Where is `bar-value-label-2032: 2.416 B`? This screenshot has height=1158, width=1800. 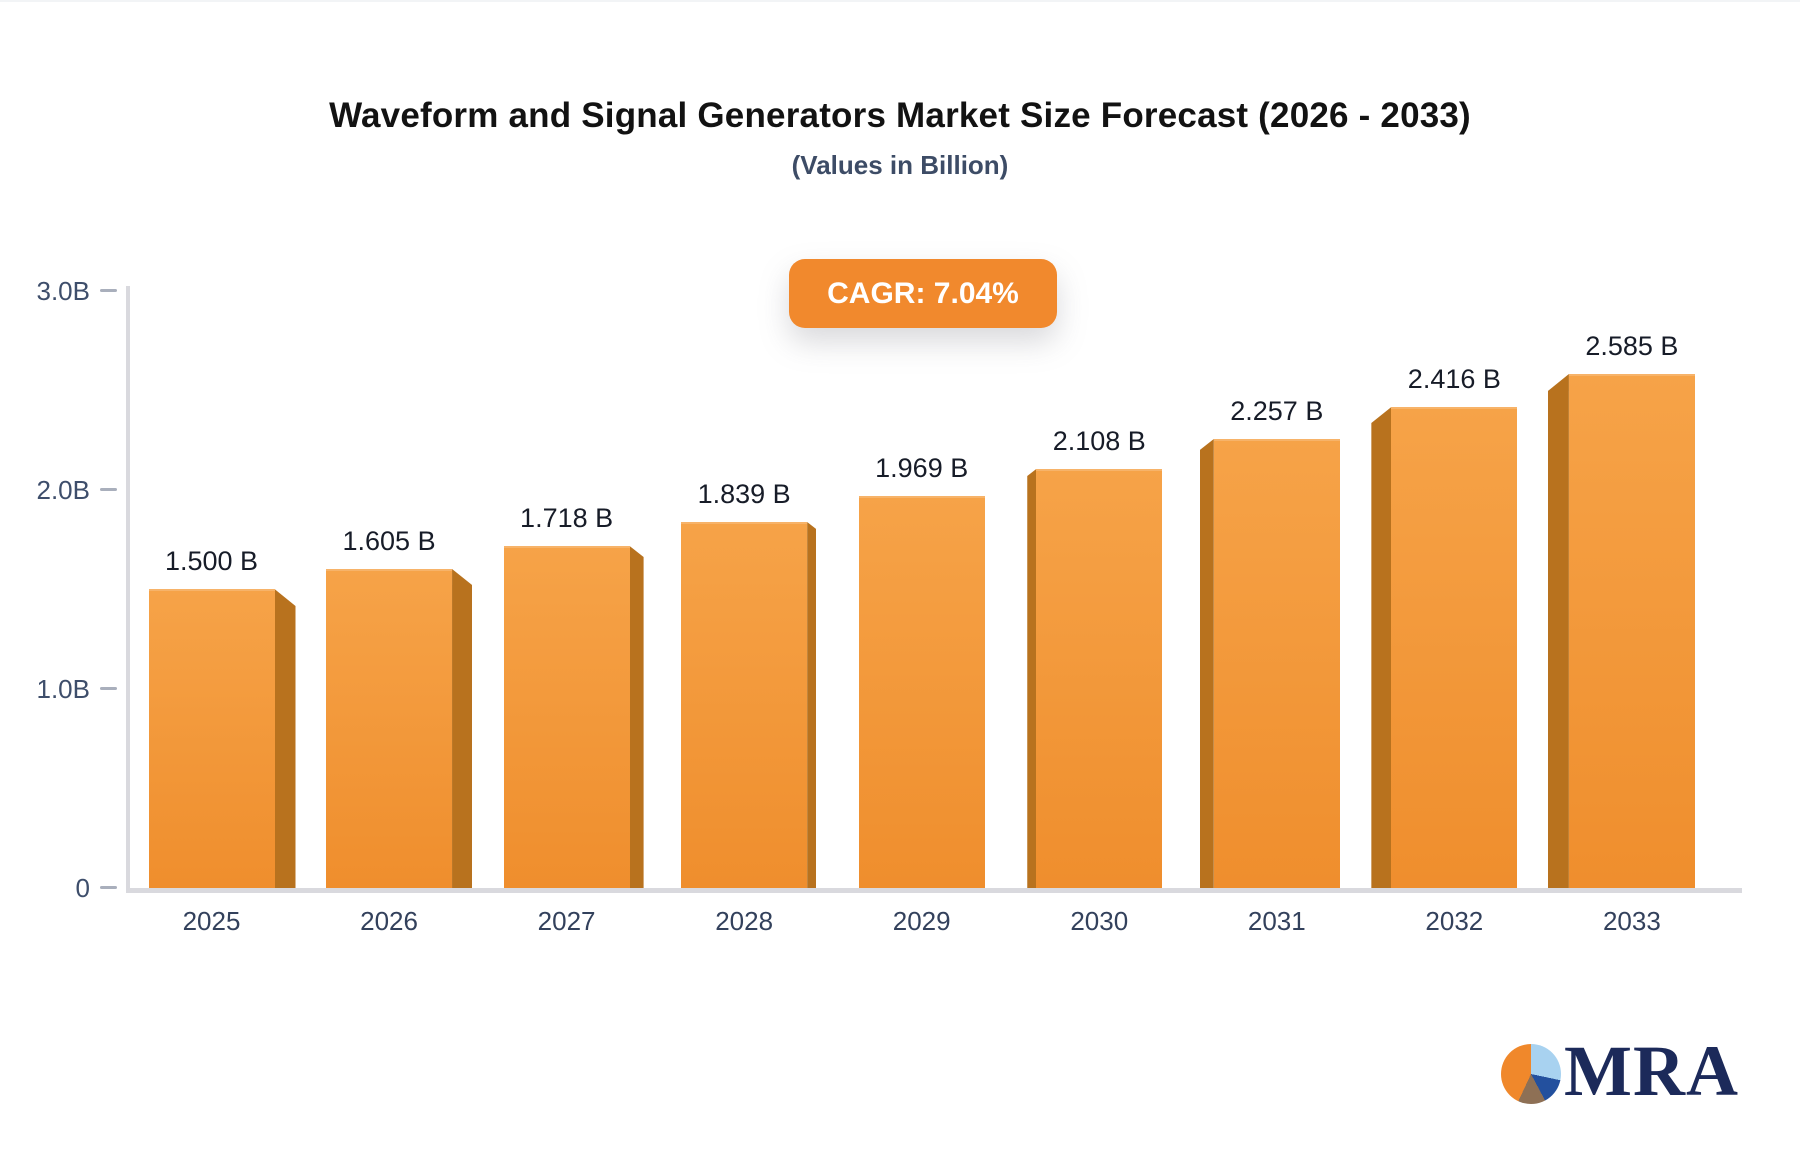 bar-value-label-2032: 2.416 B is located at coordinates (1454, 379).